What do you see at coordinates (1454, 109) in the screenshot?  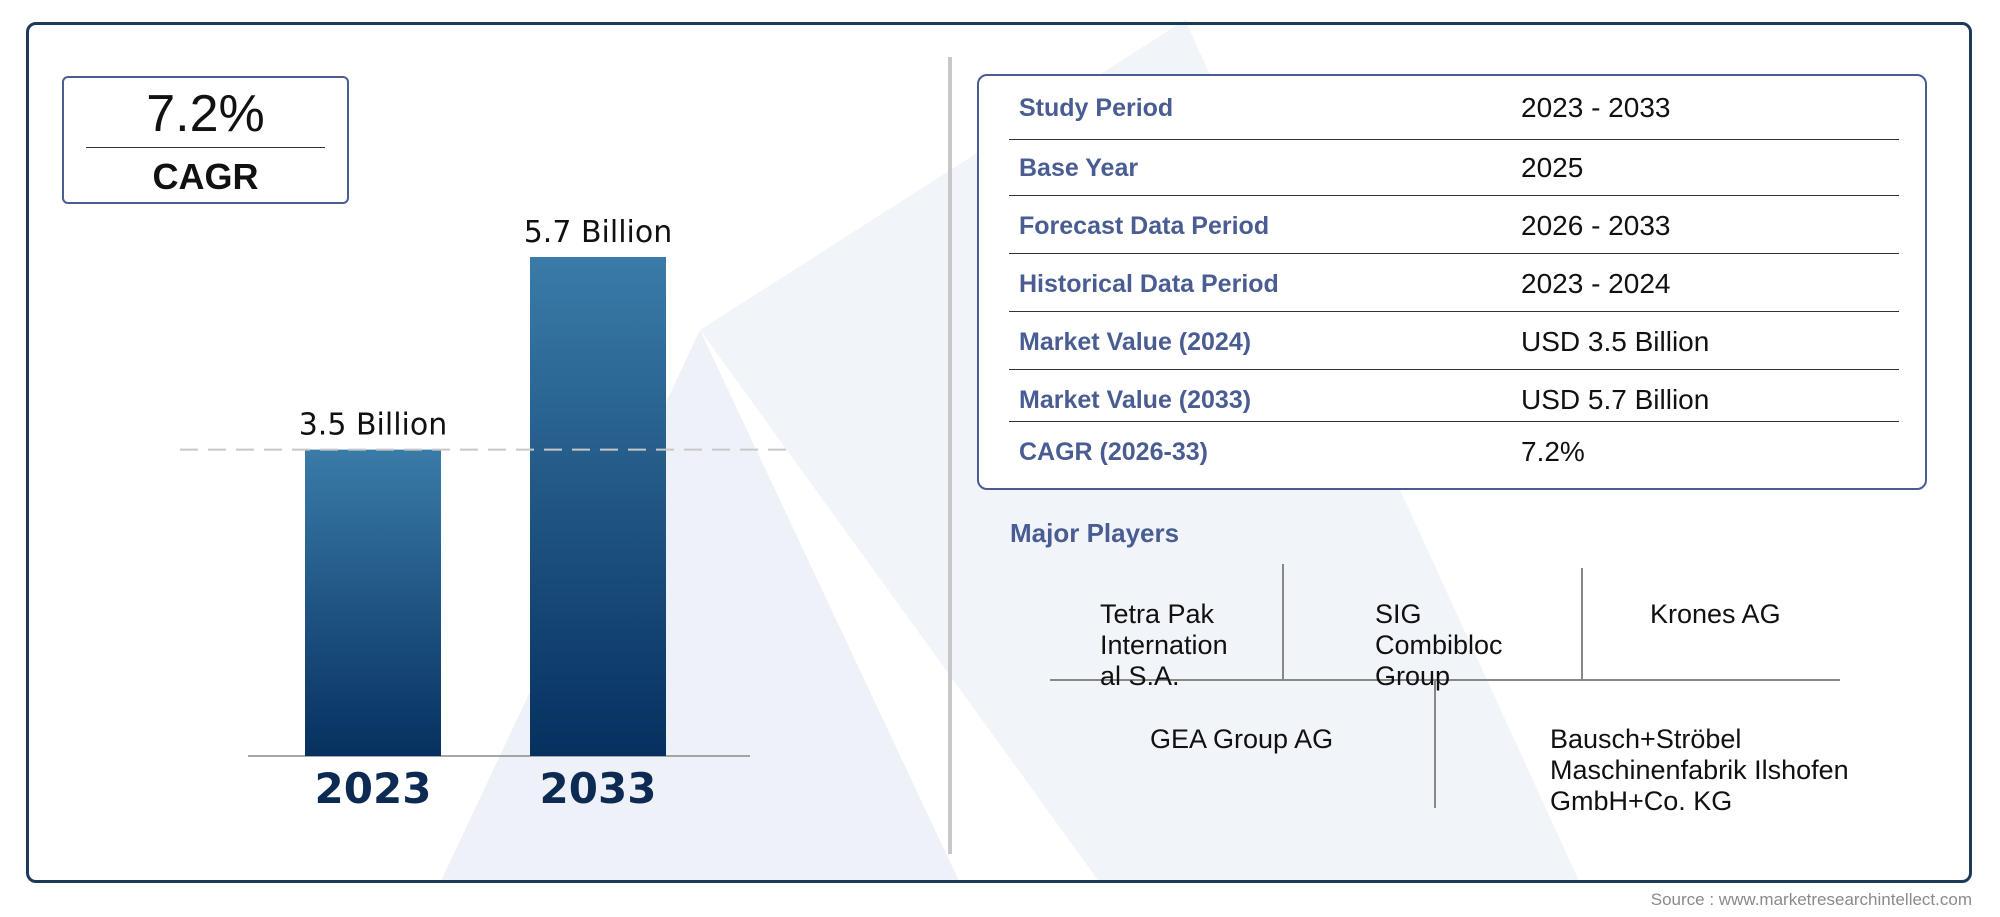 I see `info-row: Study Period 2023 - 2033` at bounding box center [1454, 109].